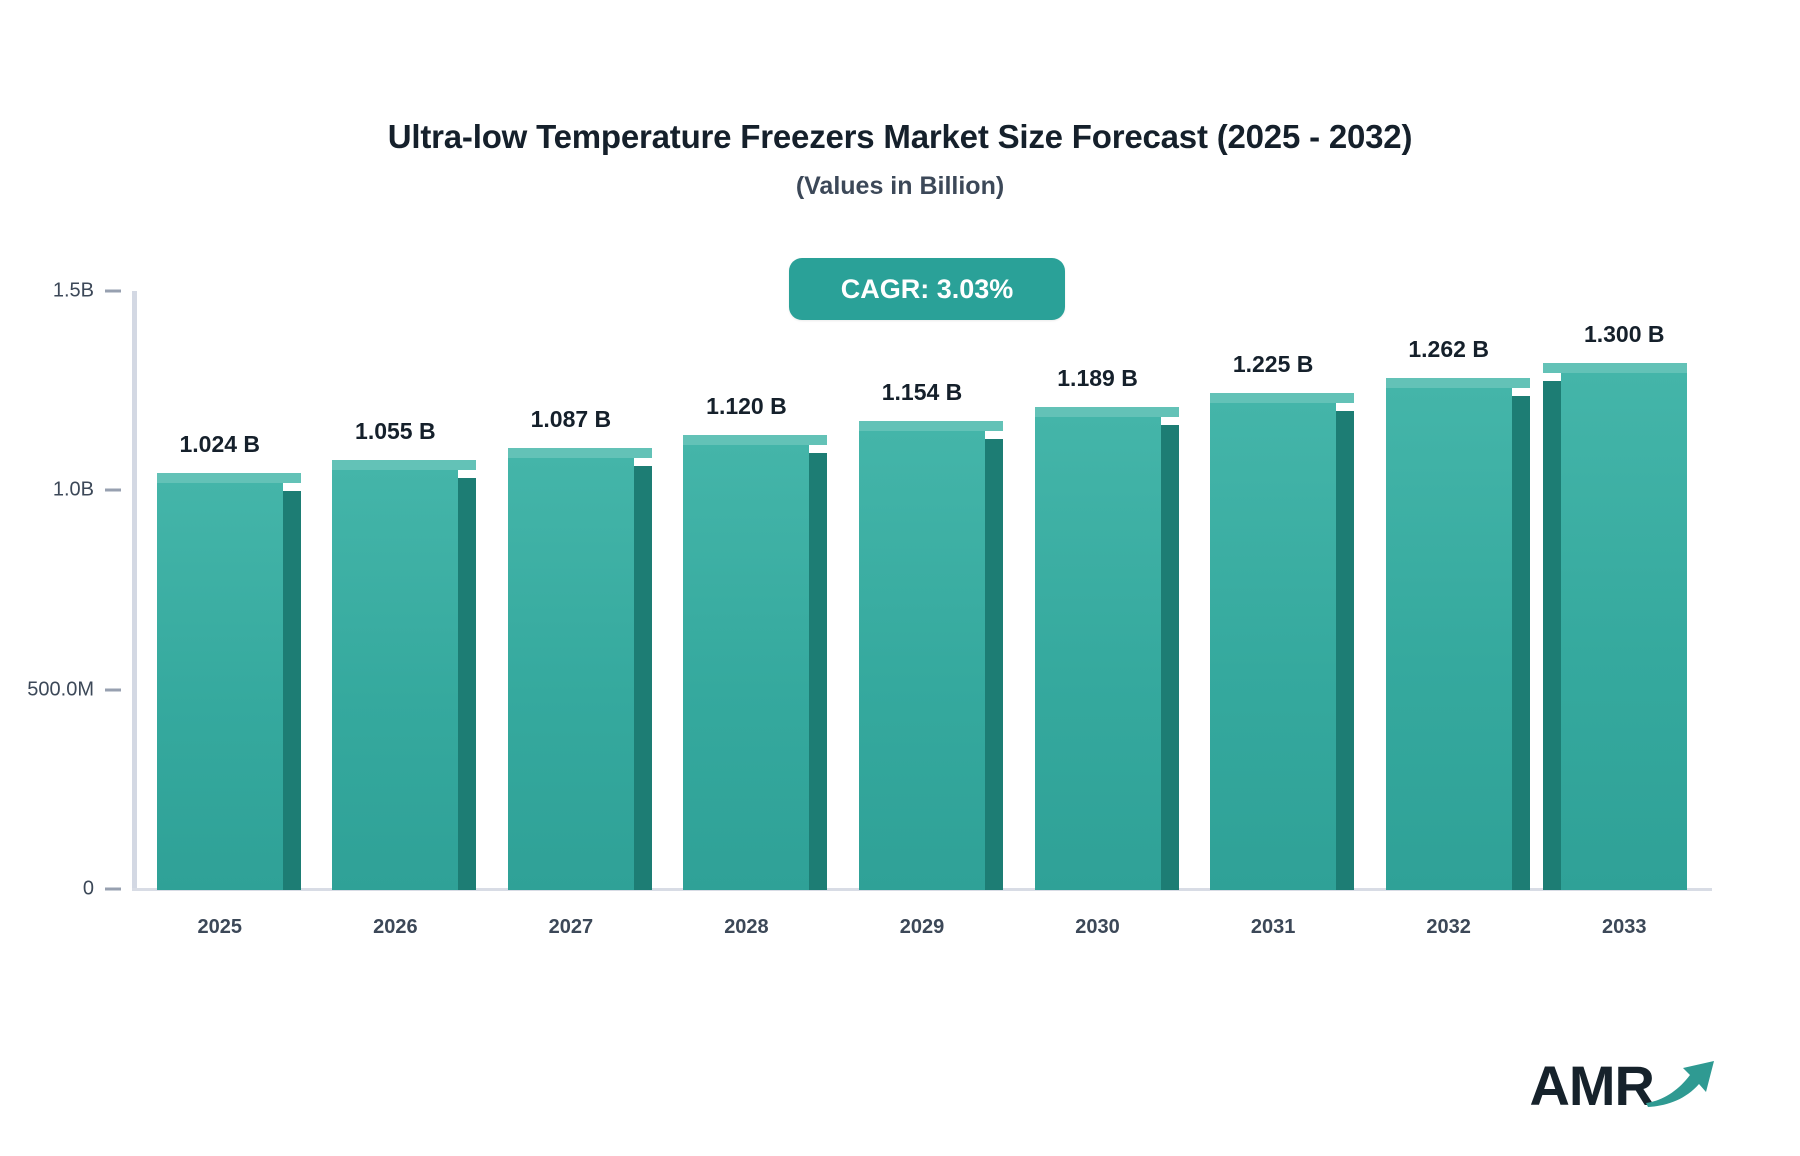 Image resolution: width=1800 pixels, height=1156 pixels. I want to click on y-axis-line, so click(134, 591).